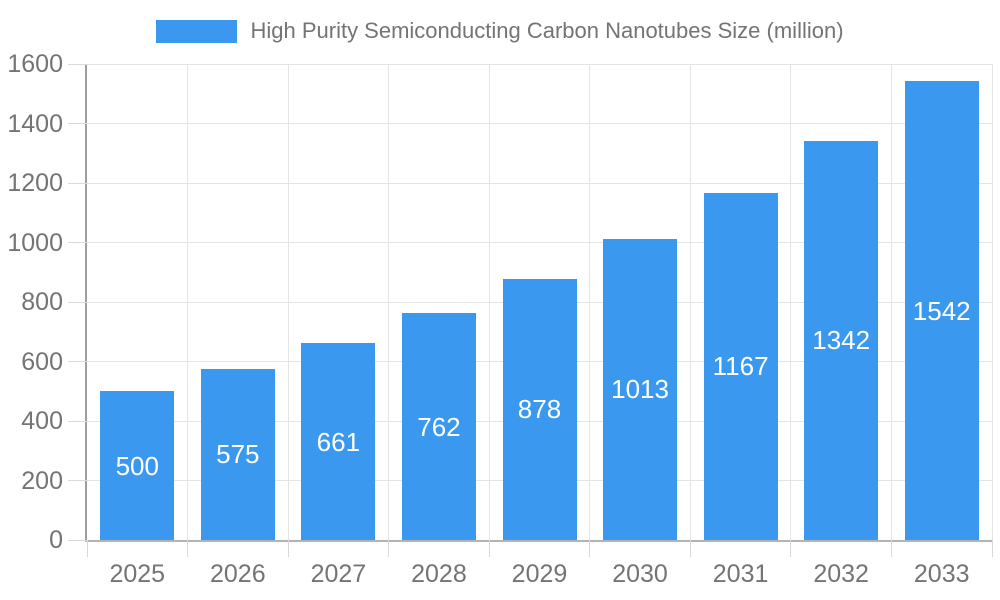 This screenshot has width=1000, height=600. I want to click on bar-value-label: 575, so click(238, 454).